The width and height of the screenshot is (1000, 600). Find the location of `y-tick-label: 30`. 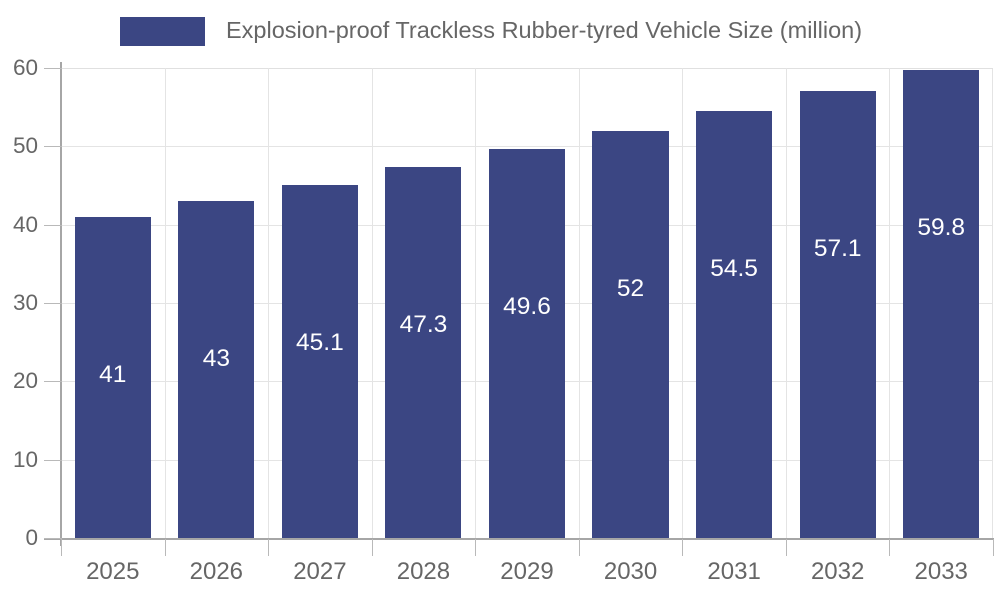

y-tick-label: 30 is located at coordinates (25, 302).